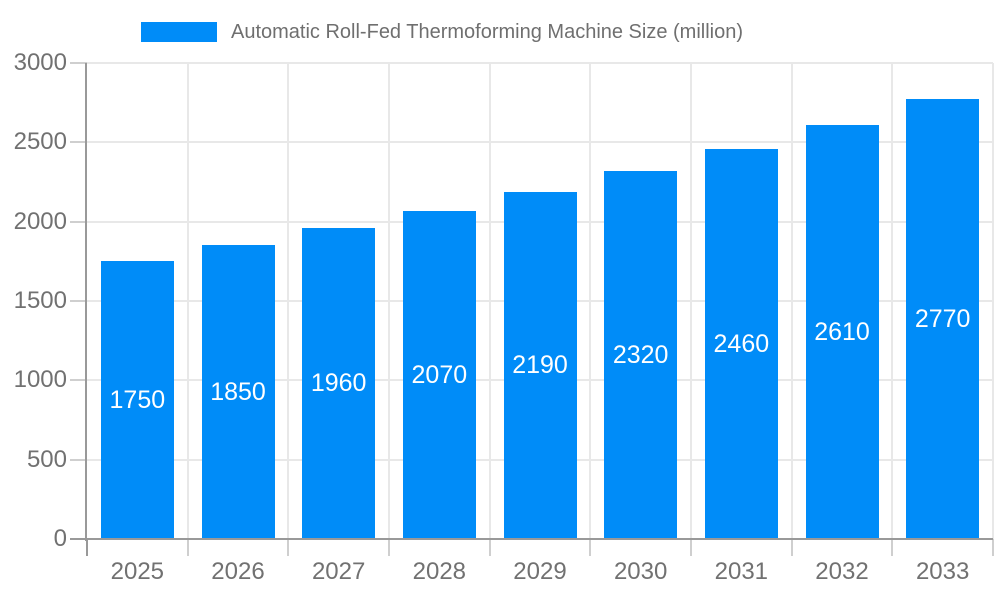 The image size is (1000, 600). I want to click on bar-value-label: 2460, so click(741, 343).